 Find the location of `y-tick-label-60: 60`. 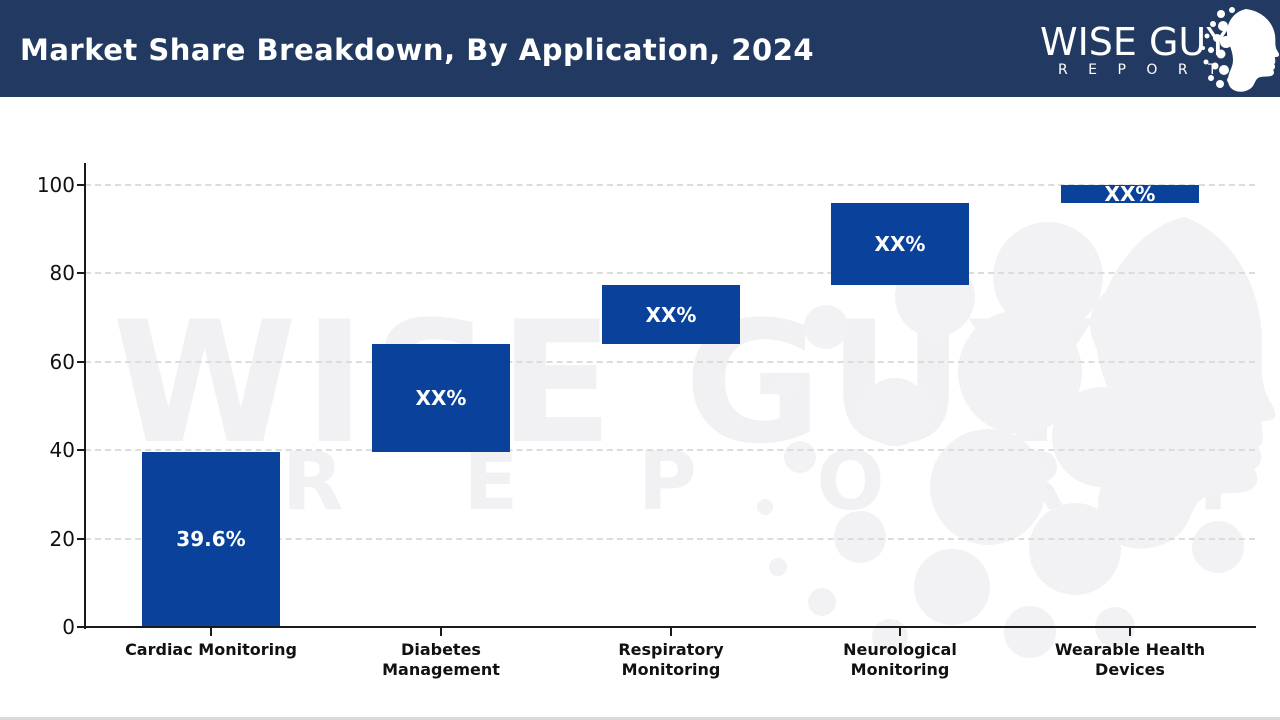

y-tick-label-60: 60 is located at coordinates (62, 361).